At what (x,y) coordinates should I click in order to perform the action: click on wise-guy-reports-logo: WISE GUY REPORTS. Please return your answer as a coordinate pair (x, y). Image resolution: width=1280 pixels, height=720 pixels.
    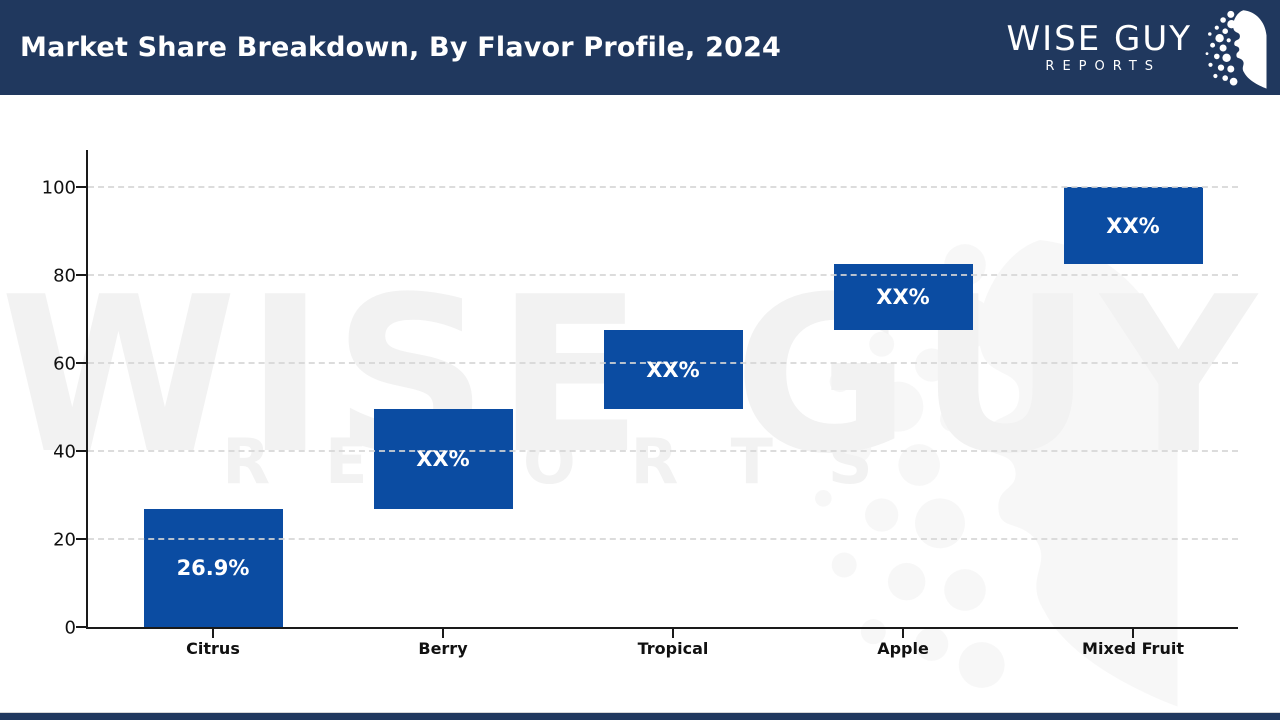
    Looking at the image, I should click on (1140, 48).